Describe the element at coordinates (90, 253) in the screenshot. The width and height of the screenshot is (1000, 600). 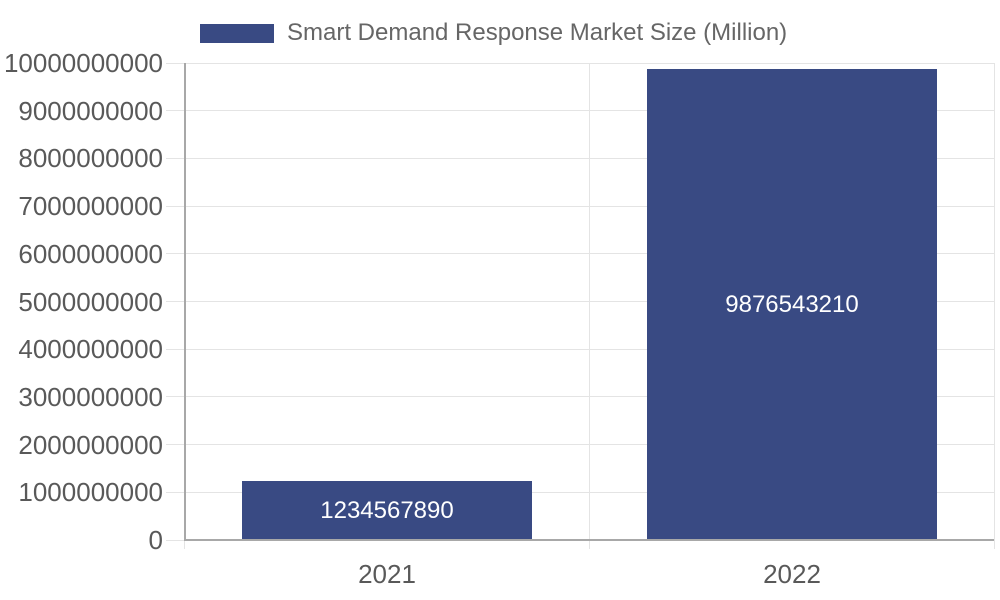
I see `y-tick-label: 6000000000` at that location.